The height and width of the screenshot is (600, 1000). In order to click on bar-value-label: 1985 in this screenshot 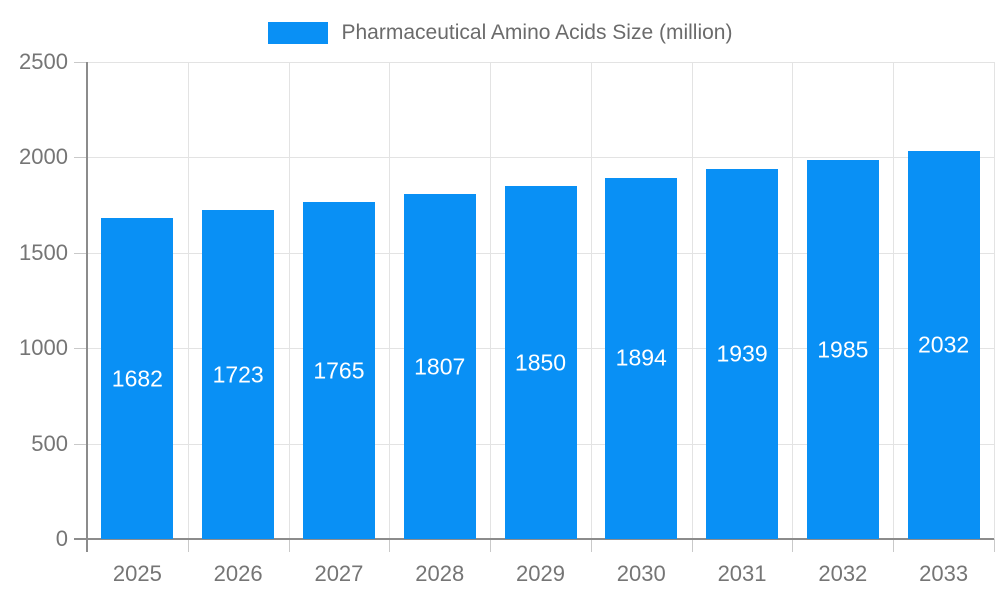, I will do `click(843, 349)`.